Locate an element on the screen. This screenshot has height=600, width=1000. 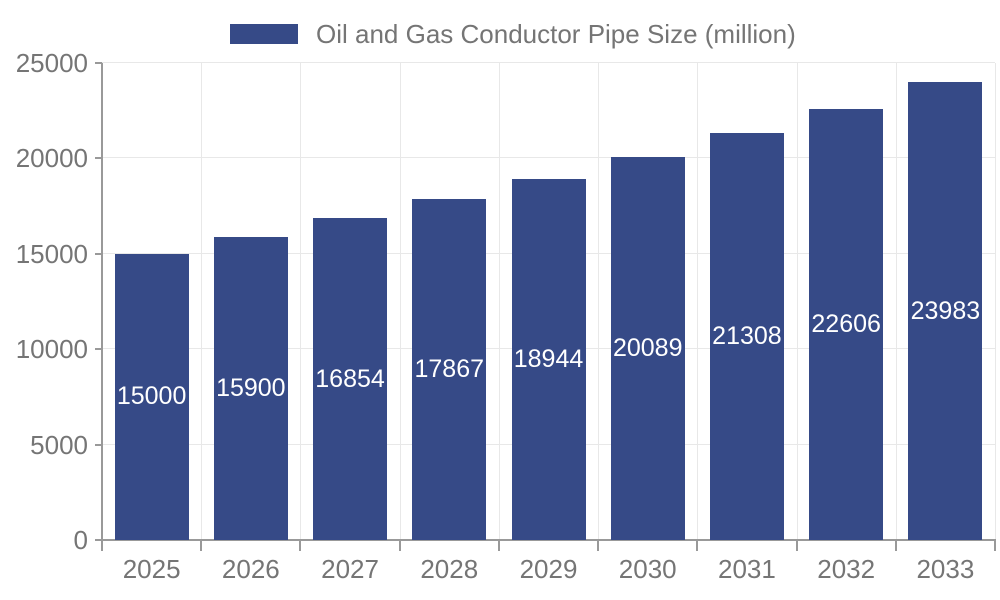
bar: 20089 is located at coordinates (647, 348).